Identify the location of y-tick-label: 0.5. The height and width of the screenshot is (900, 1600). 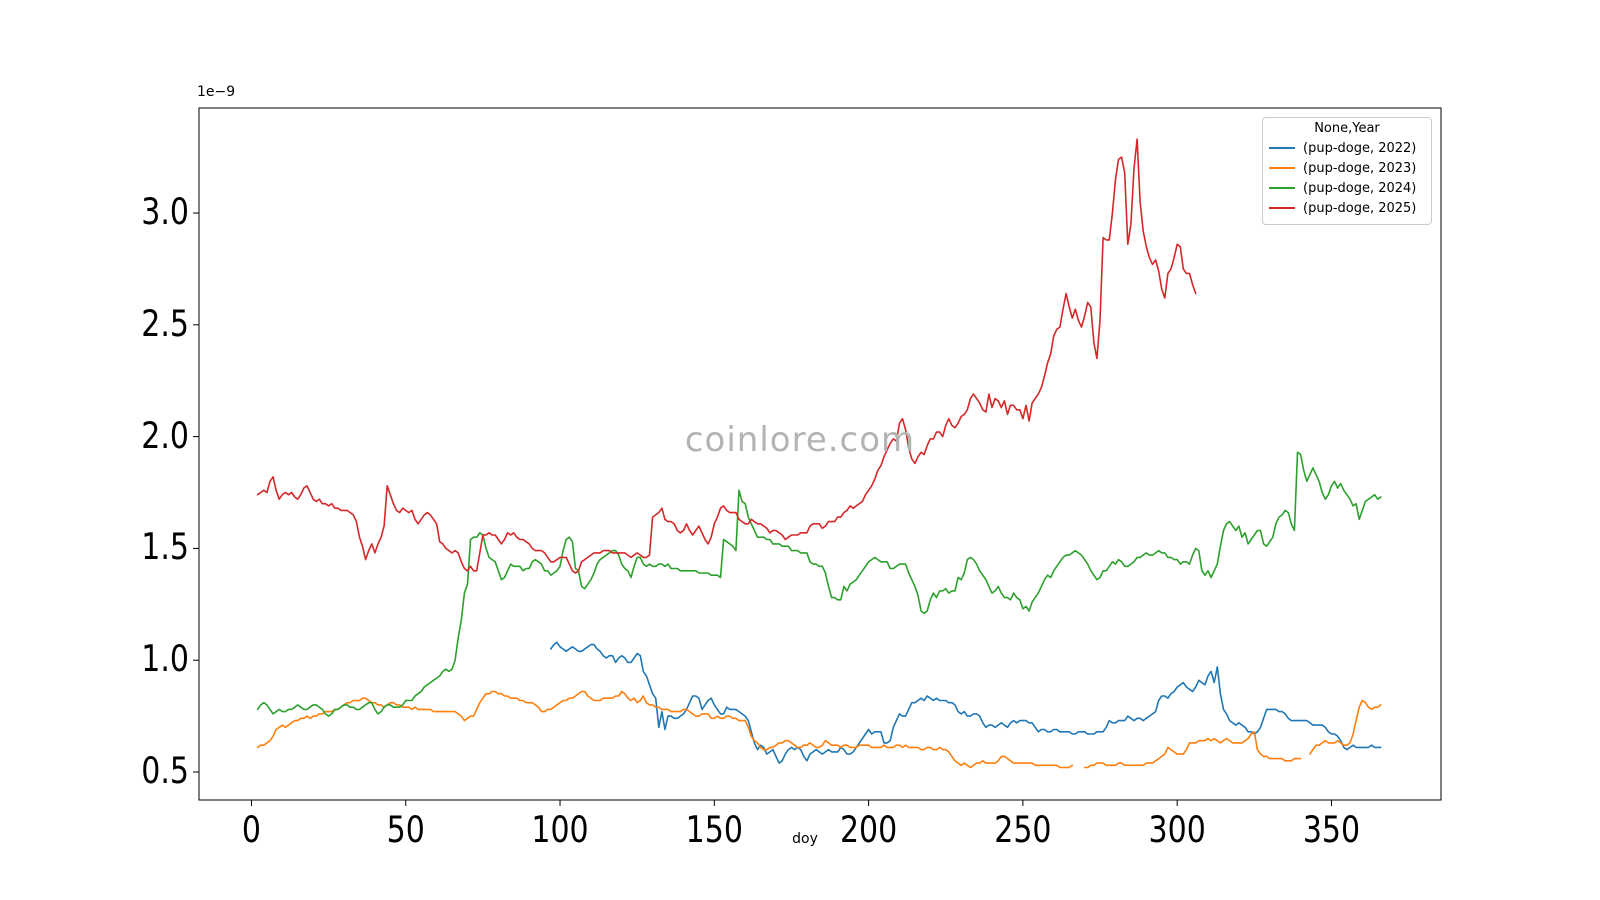
(165, 771).